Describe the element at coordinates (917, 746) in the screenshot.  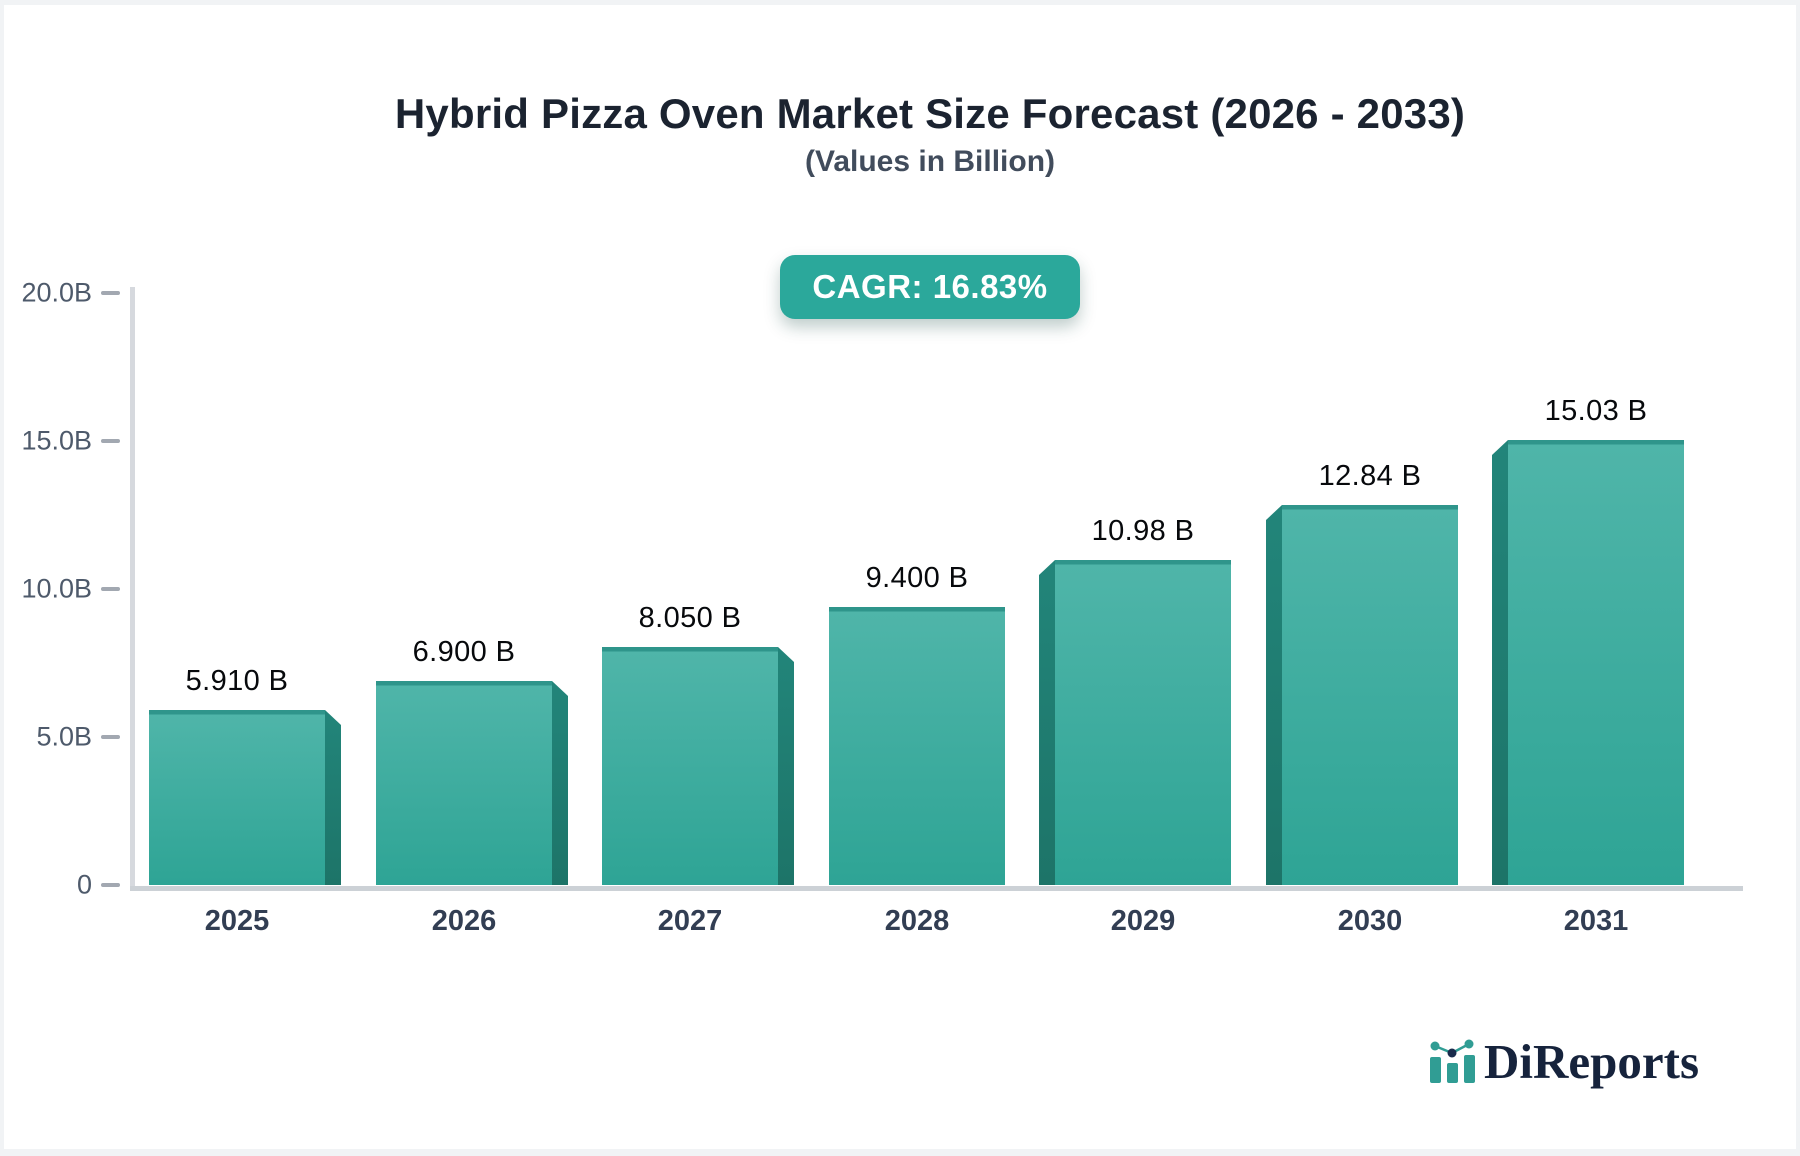
I see `bar-2028` at that location.